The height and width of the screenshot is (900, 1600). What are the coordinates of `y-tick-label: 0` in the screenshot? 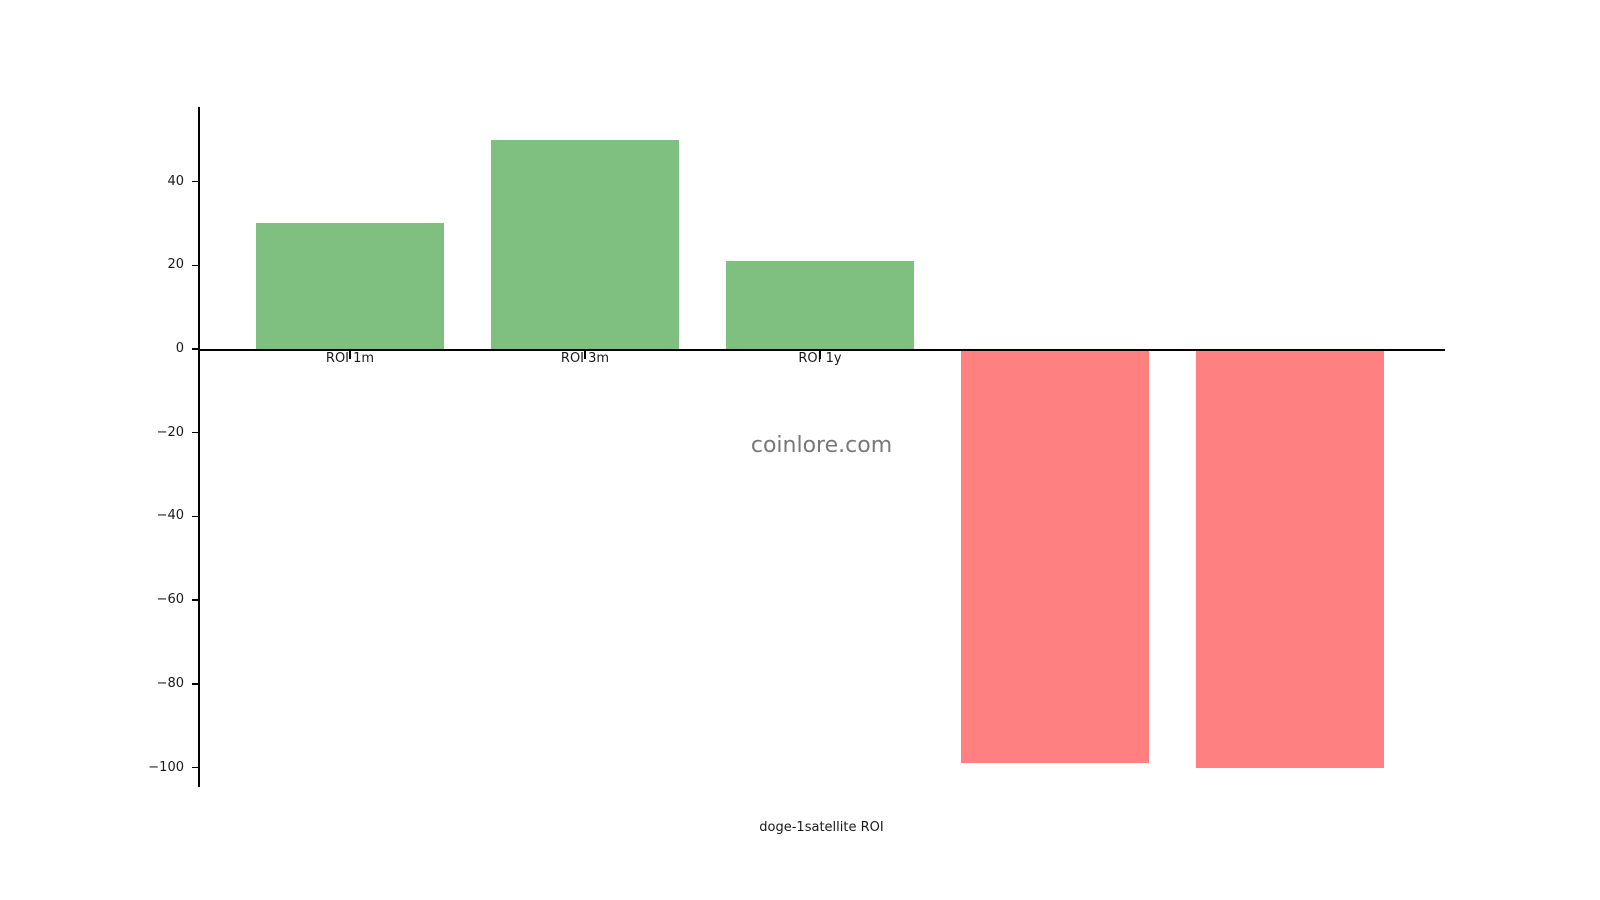 It's located at (179, 348).